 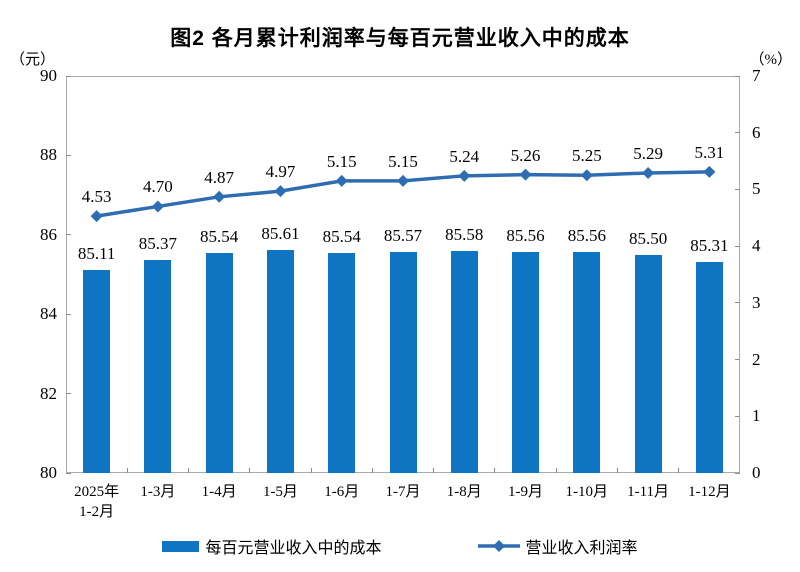 I want to click on line-value-label: 4.70, so click(x=158, y=187).